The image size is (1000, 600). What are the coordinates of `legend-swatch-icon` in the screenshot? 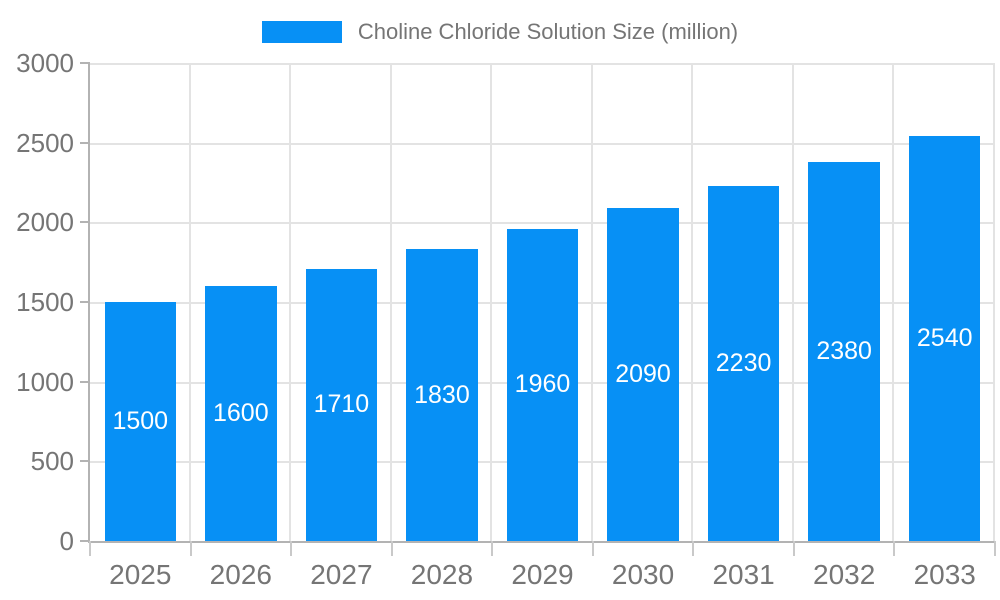 It's located at (301, 32).